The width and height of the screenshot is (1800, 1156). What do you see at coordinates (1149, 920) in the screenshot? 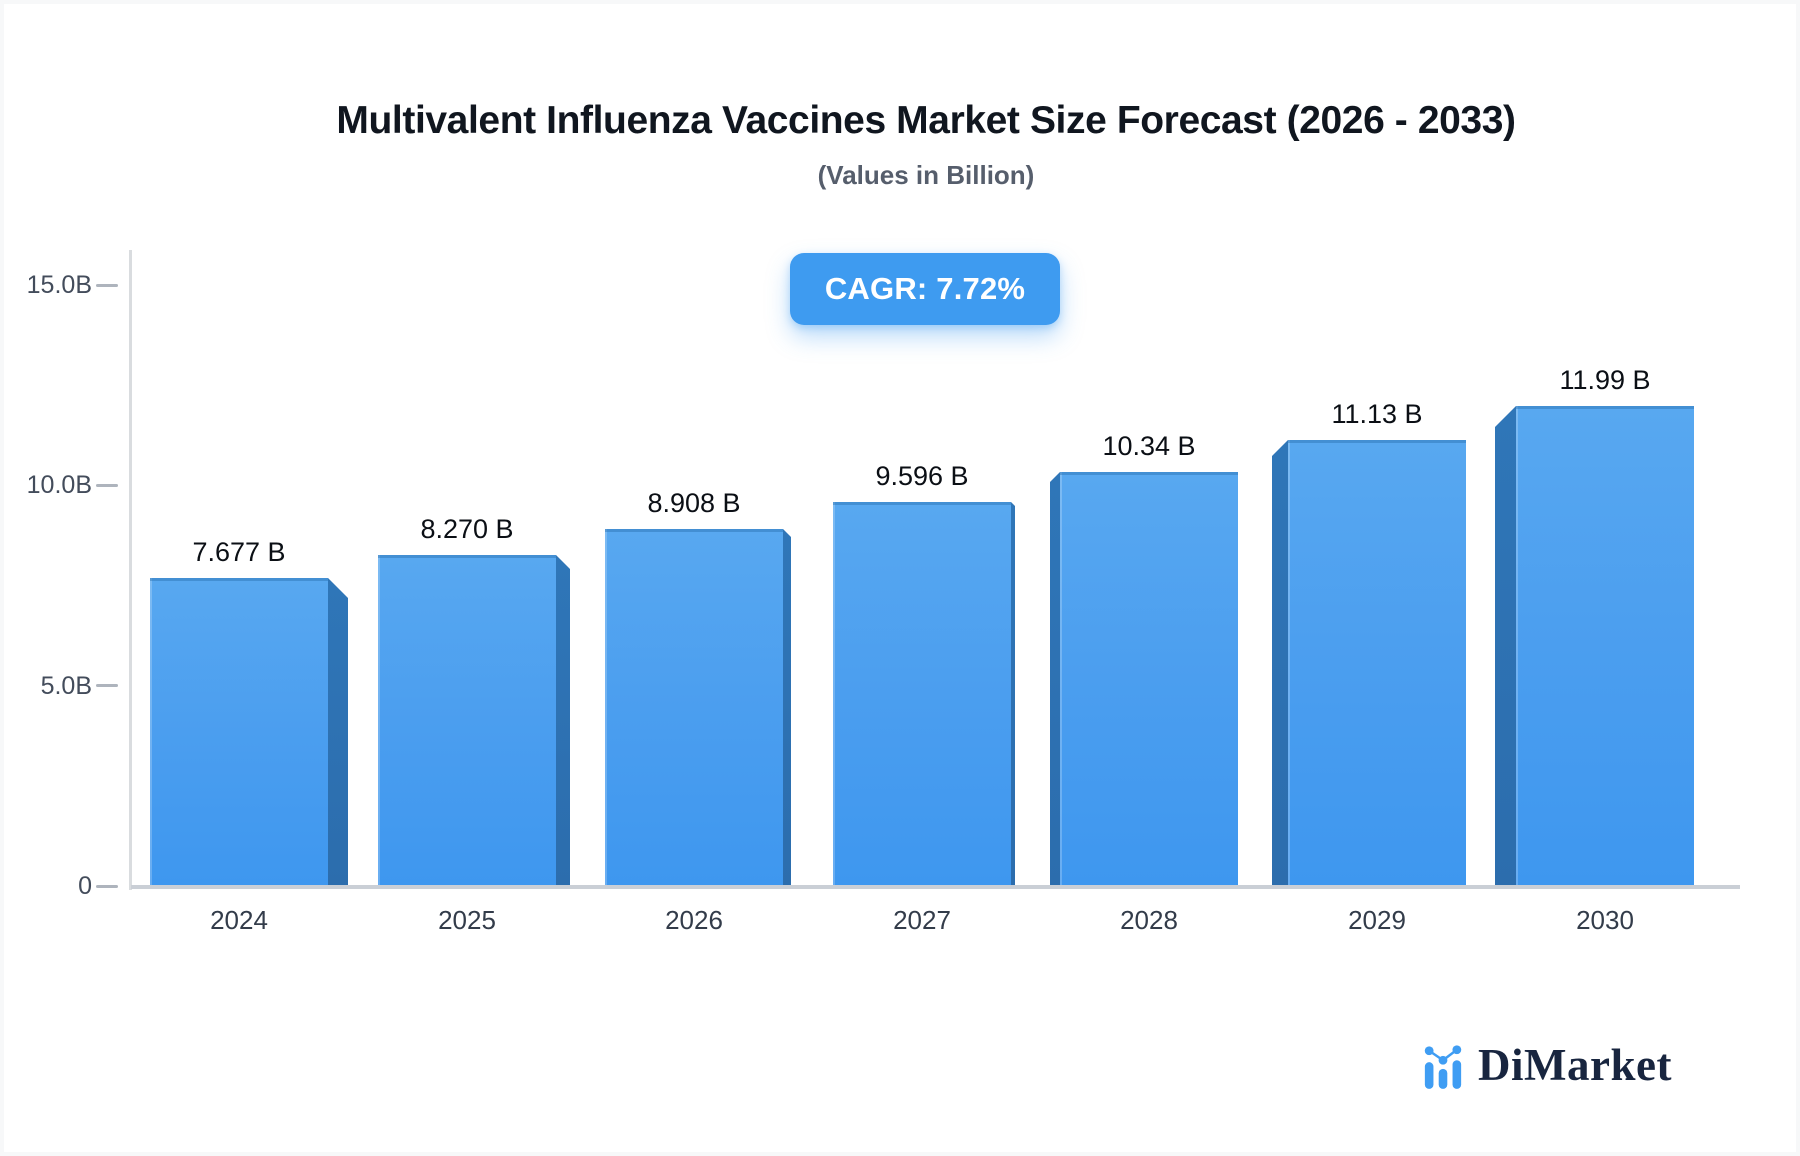
I see `x-axis-label-2028: 2028` at bounding box center [1149, 920].